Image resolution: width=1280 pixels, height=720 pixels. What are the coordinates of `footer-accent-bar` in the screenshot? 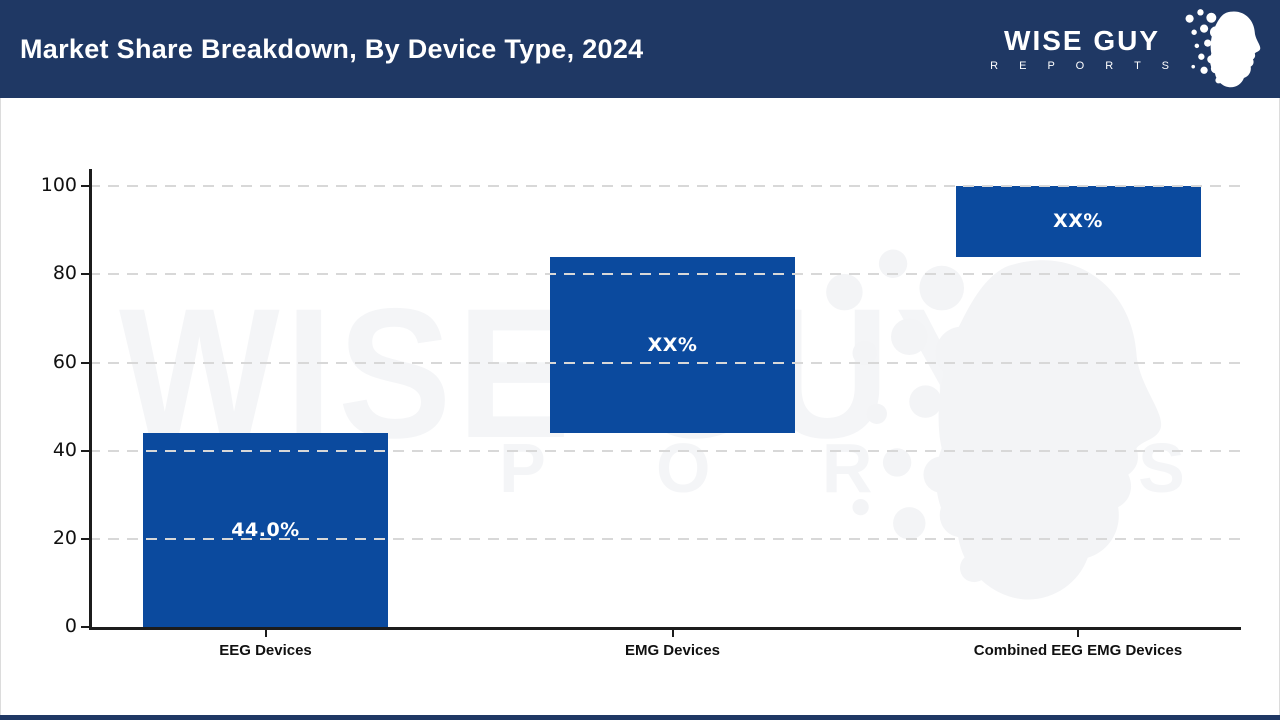 It's located at (640, 717).